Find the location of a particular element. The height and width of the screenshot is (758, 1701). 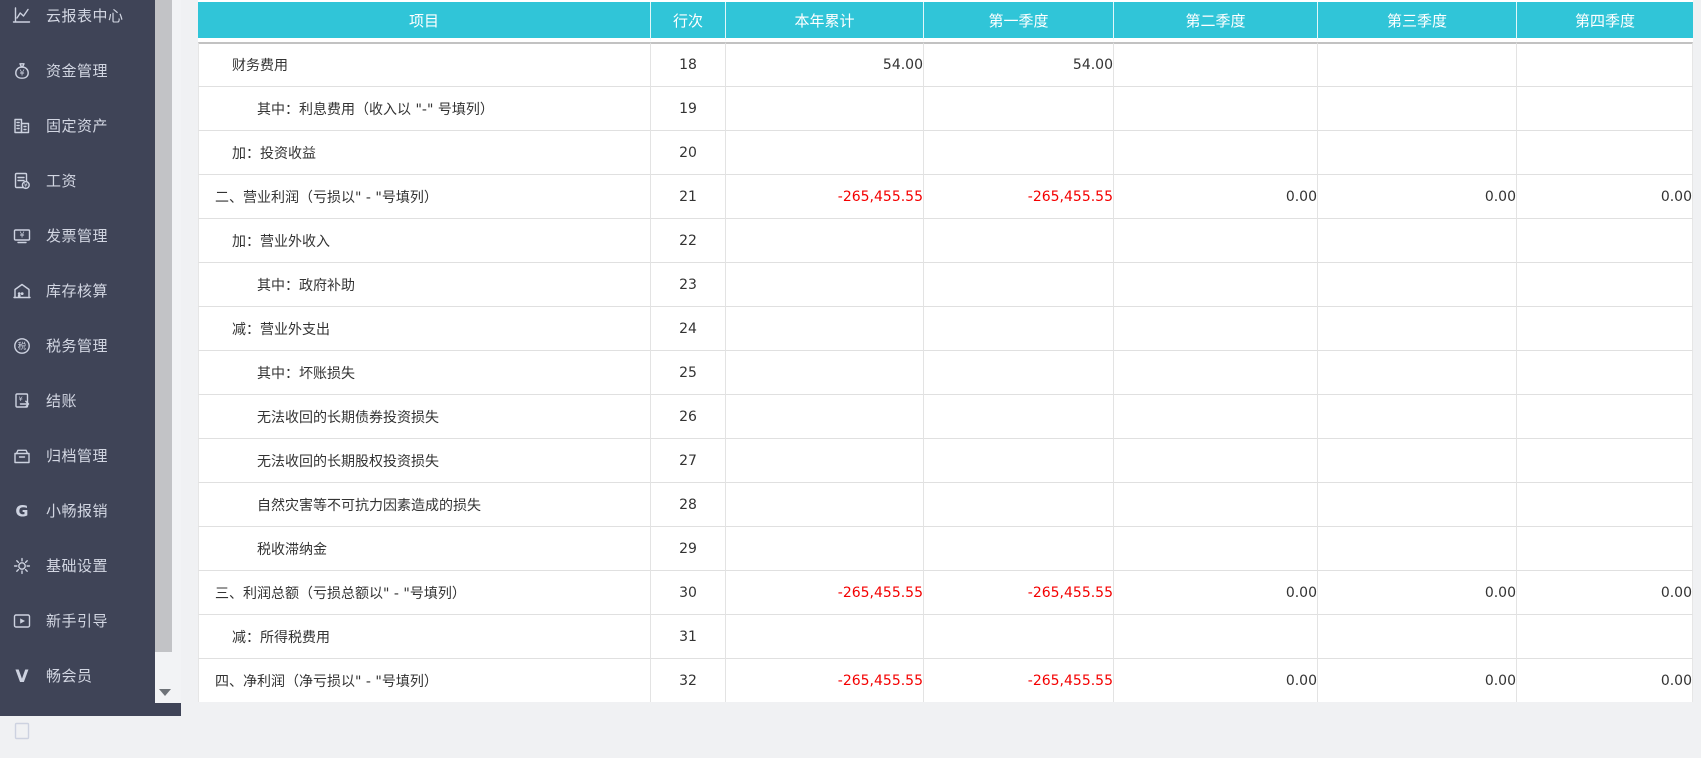

sidebar-item-label: 新手引导 is located at coordinates (77, 621).